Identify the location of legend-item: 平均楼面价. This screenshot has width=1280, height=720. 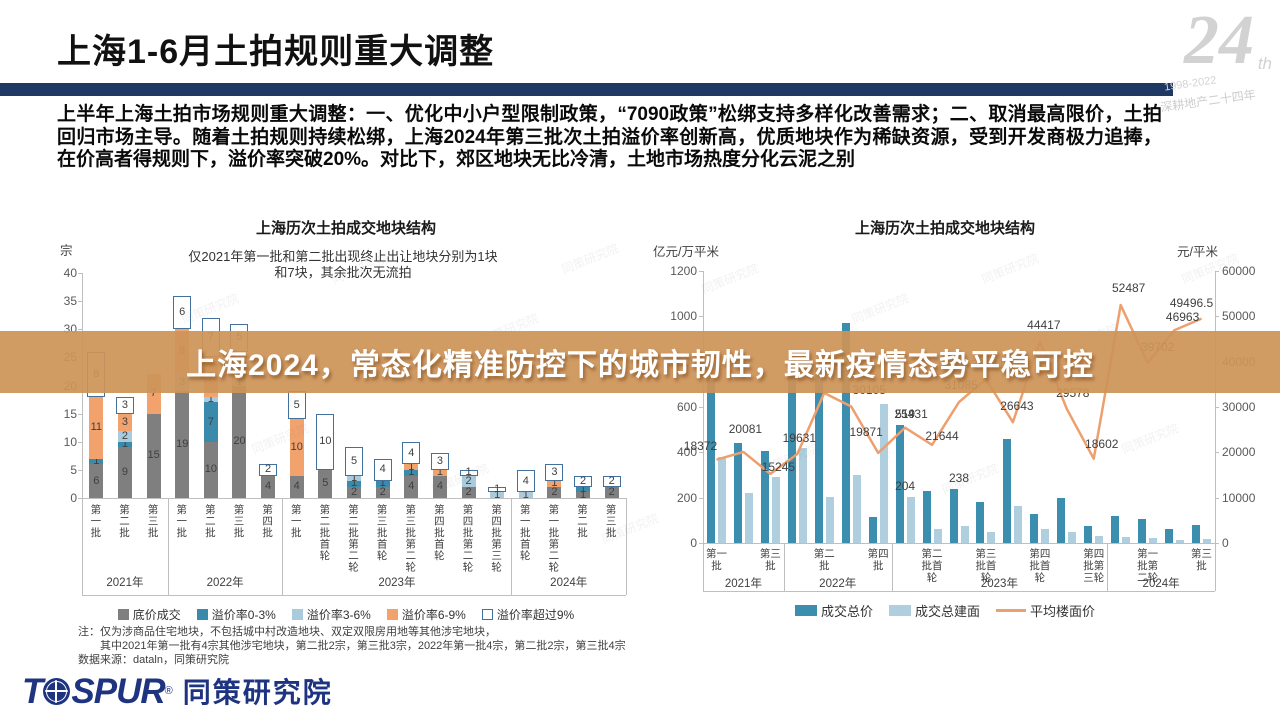
(1045, 610).